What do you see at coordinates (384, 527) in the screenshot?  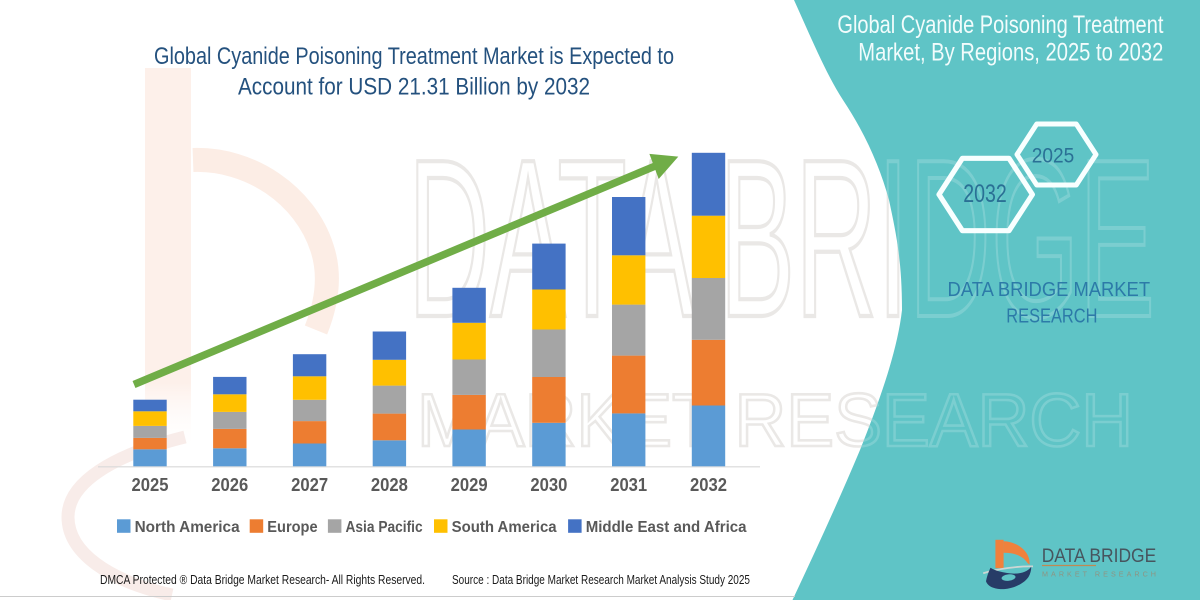 I see `svg-text: Asia Pacific` at bounding box center [384, 527].